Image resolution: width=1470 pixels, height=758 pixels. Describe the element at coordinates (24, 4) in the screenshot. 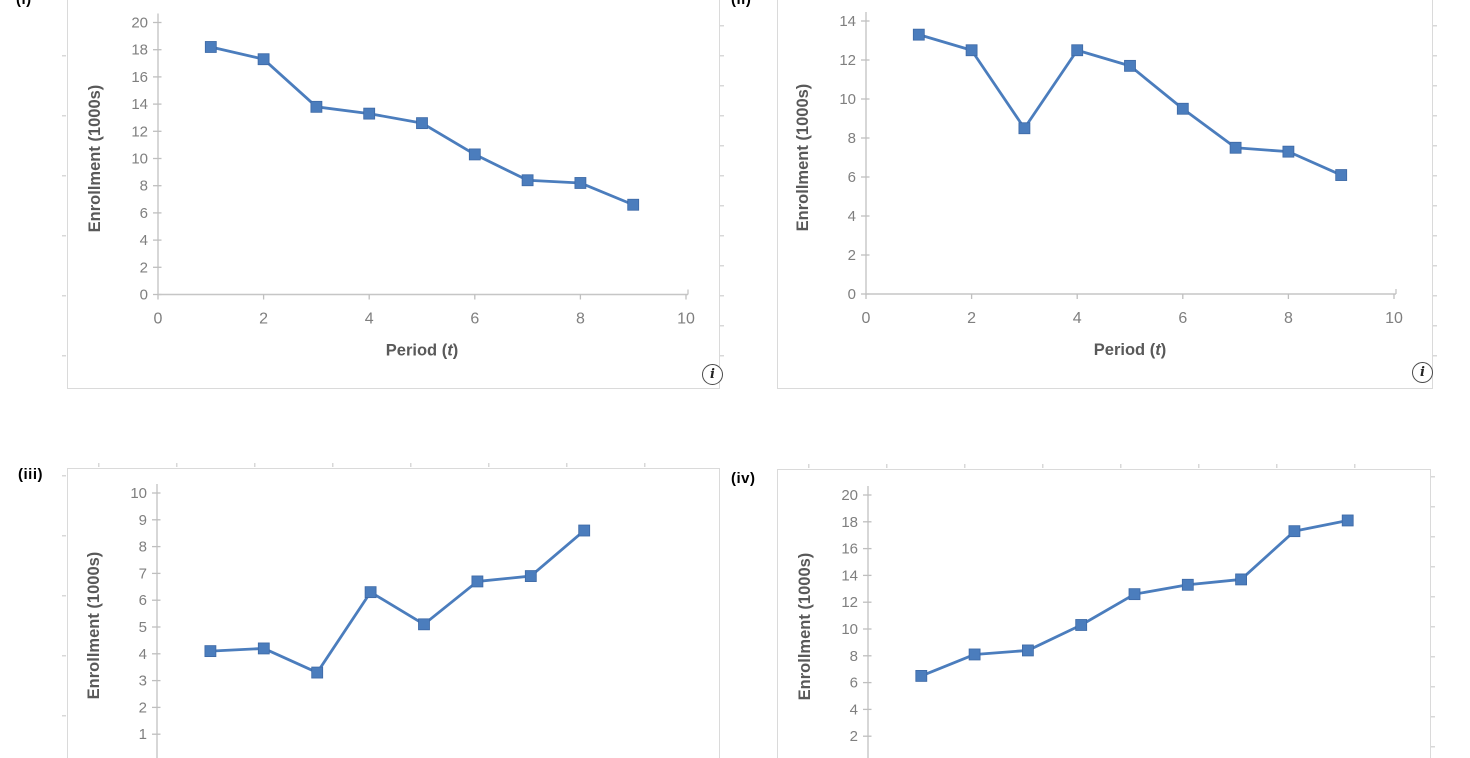

I see `subfigure-label-i: (i)` at that location.